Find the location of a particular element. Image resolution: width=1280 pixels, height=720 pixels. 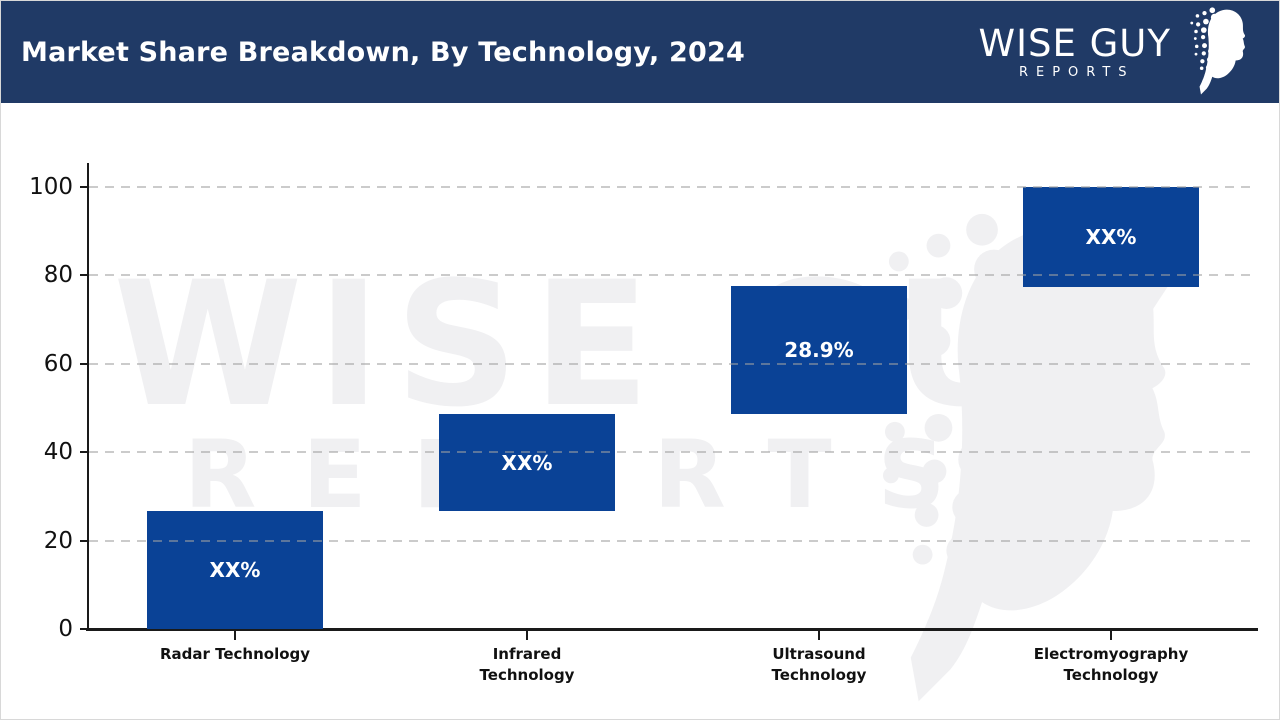

x-axis-spine is located at coordinates (672, 629).